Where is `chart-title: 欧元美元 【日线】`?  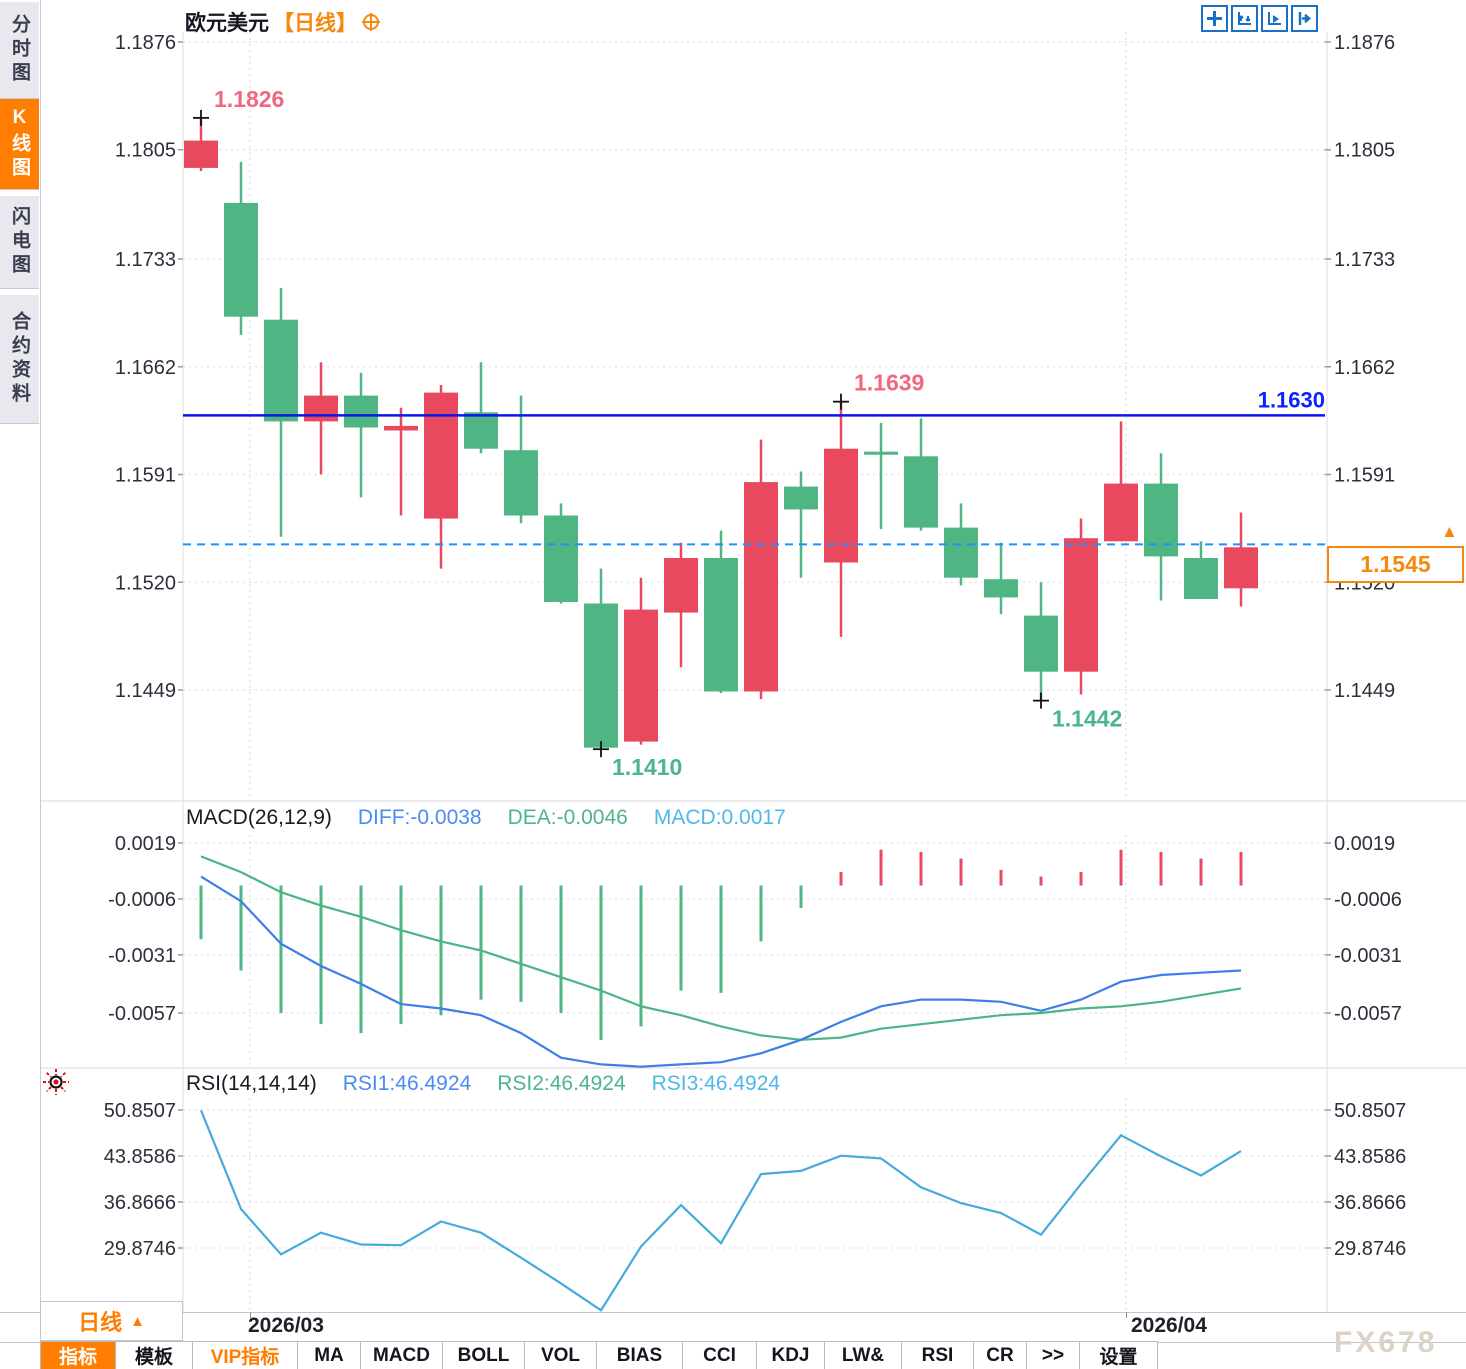
chart-title: 欧元美元 【日线】 is located at coordinates (283, 22).